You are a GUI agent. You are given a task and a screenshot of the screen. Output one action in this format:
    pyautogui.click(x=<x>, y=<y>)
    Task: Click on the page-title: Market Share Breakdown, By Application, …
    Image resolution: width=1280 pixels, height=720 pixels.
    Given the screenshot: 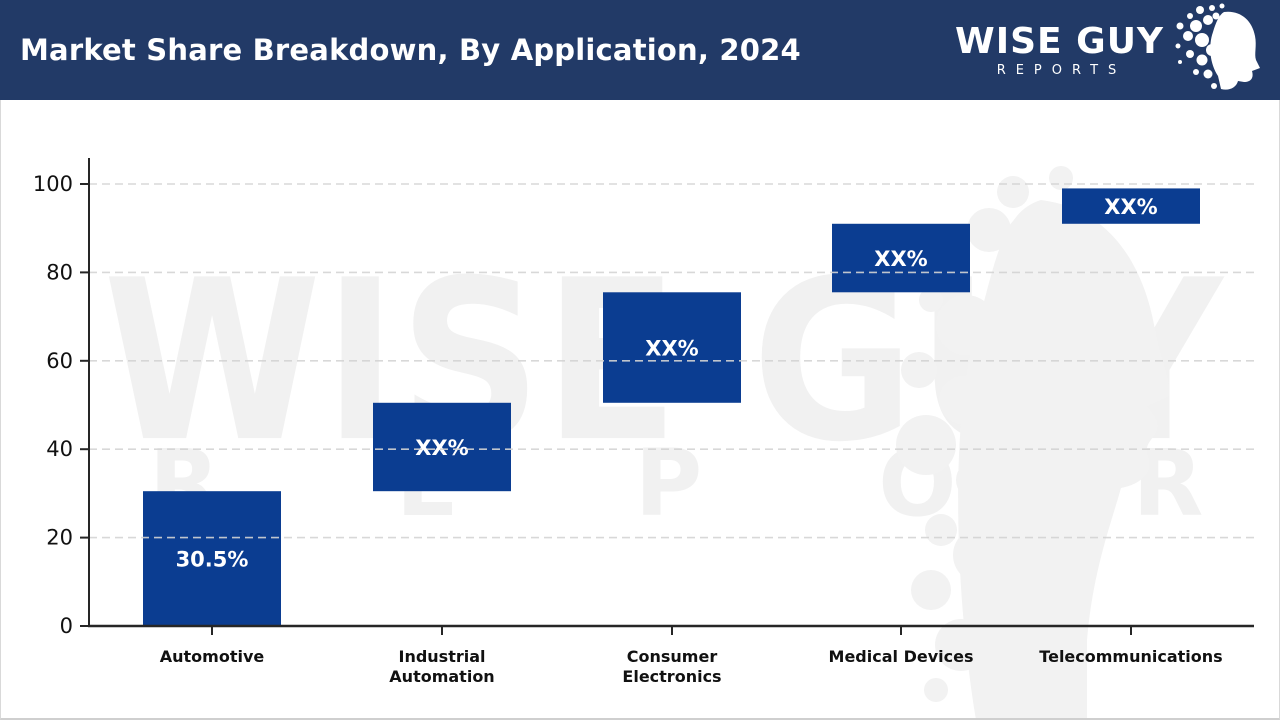 What is the action you would take?
    pyautogui.click(x=410, y=50)
    